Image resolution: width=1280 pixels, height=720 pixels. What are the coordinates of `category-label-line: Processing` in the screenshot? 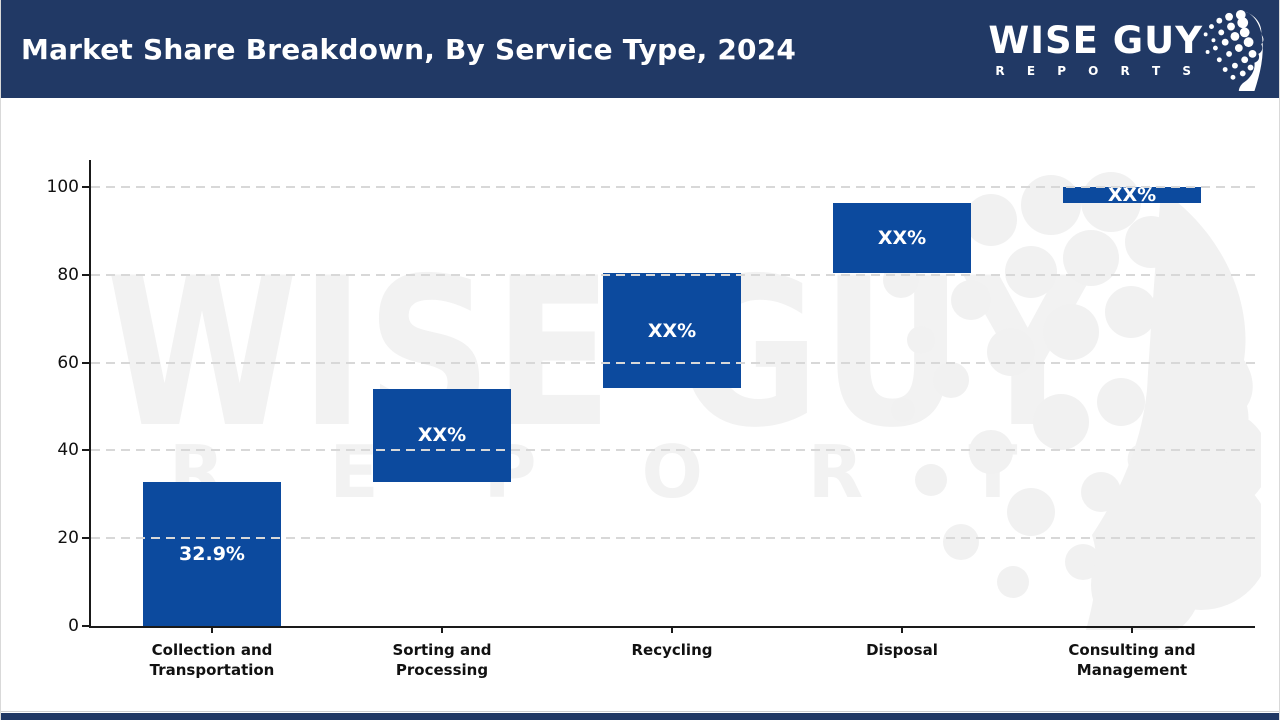 It's located at (442, 670).